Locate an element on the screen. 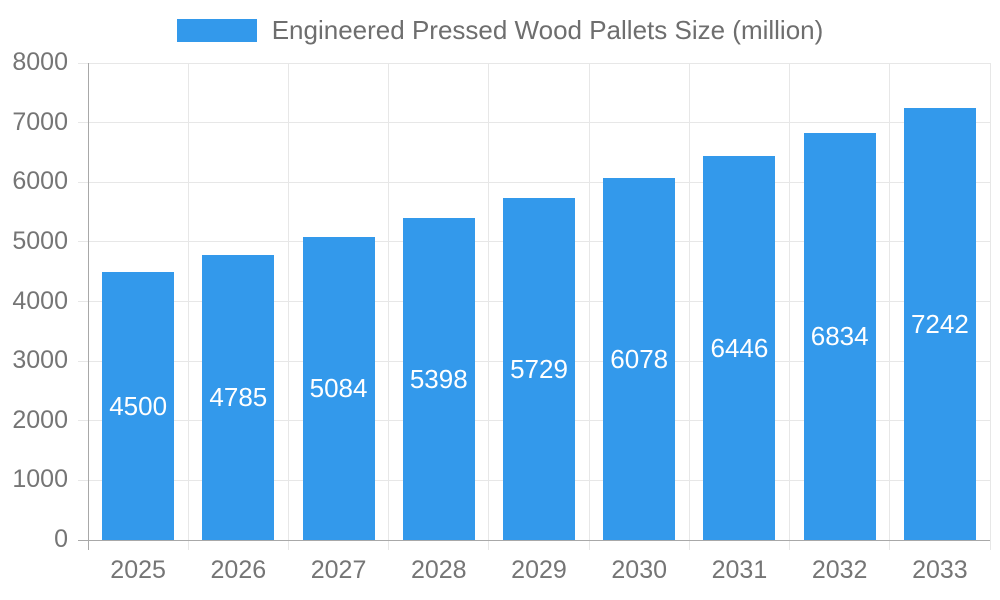 The image size is (1000, 600). bar: 5398 is located at coordinates (438, 379).